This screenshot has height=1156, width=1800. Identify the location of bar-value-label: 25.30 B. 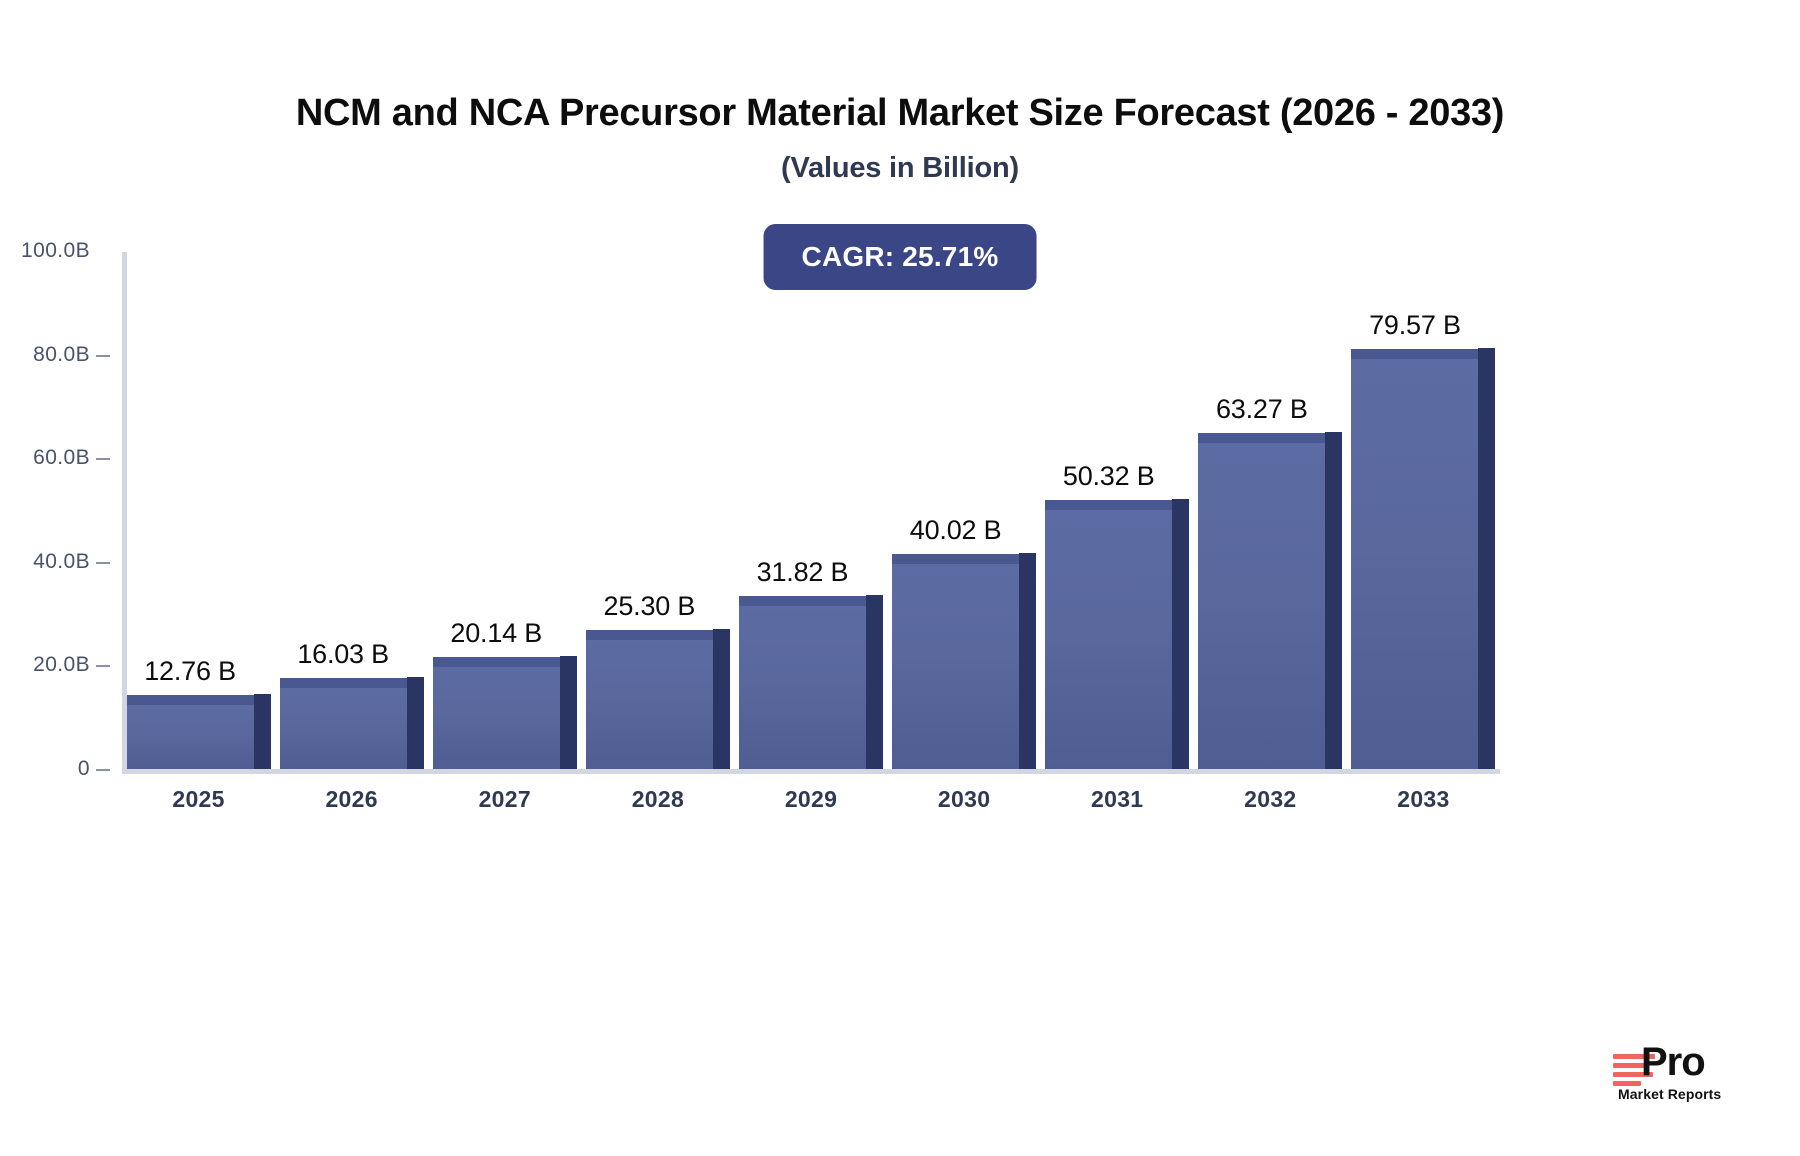
(649, 605).